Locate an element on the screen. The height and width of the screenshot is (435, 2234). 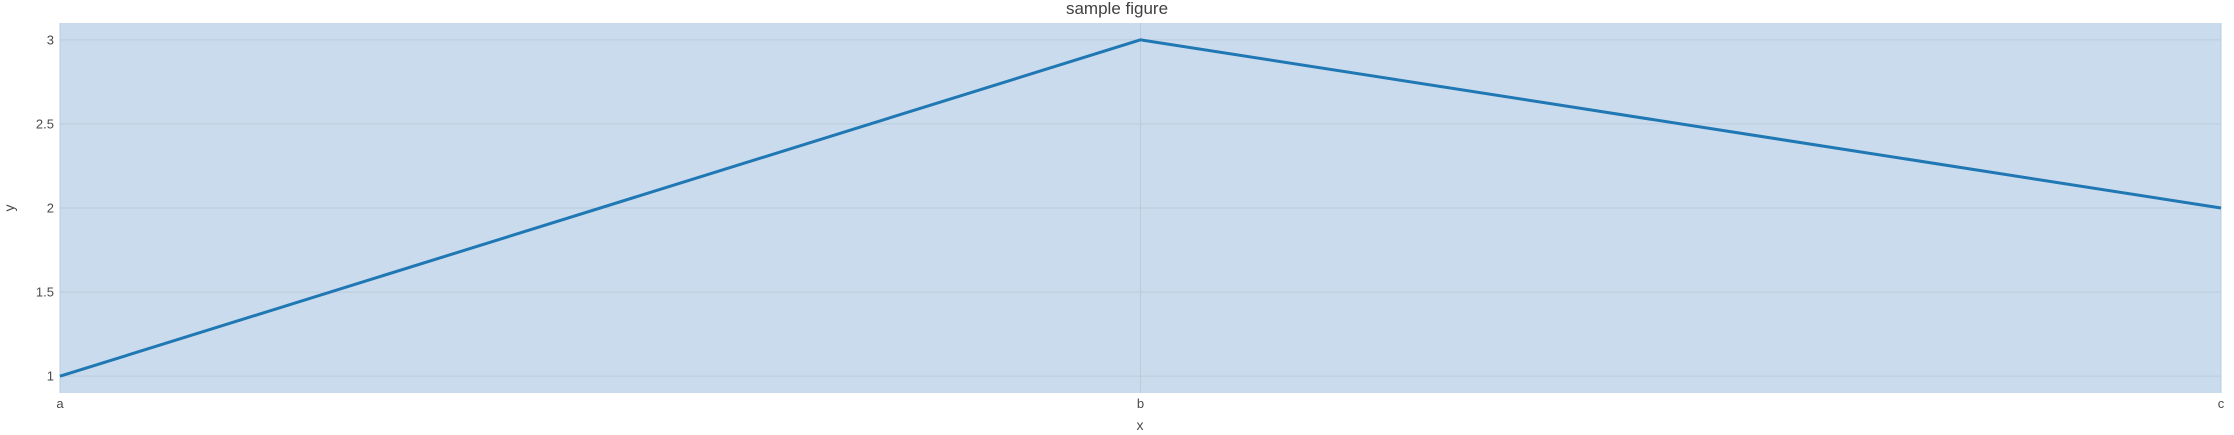
y-tick-label: 3 is located at coordinates (50, 39).